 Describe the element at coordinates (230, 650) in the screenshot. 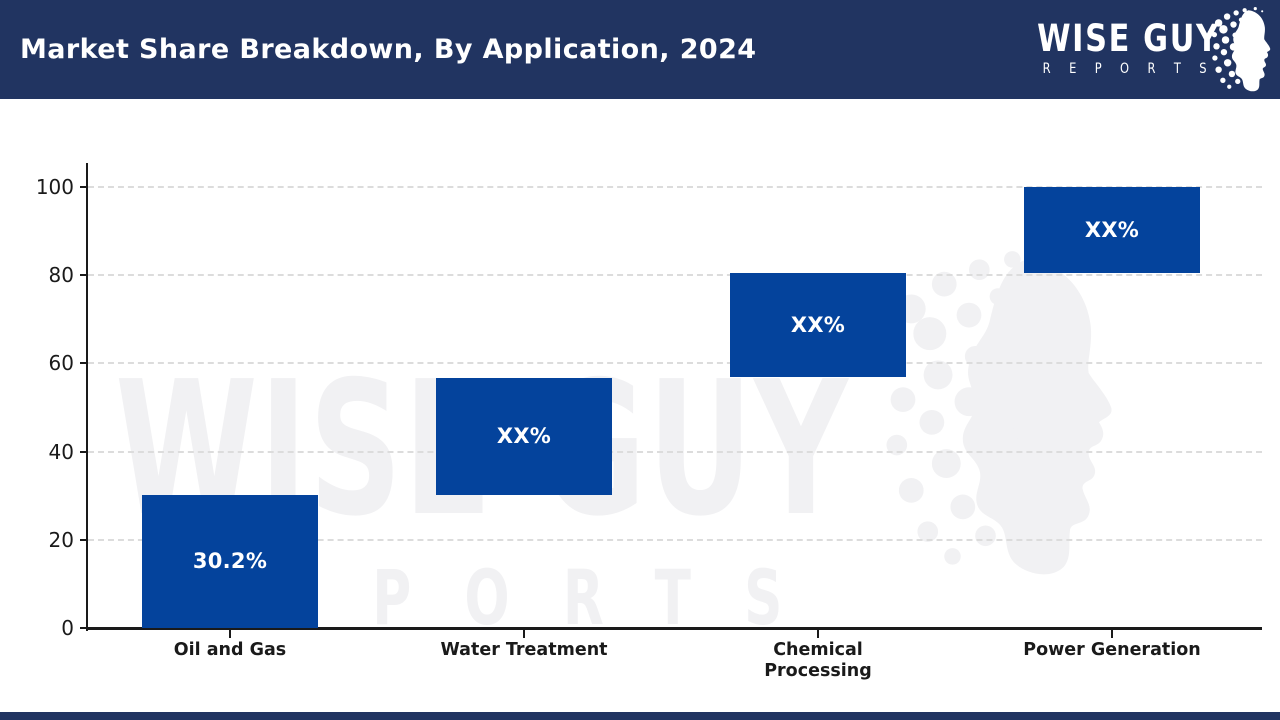

I see `x-axis-label-1: Oil and Gas` at that location.